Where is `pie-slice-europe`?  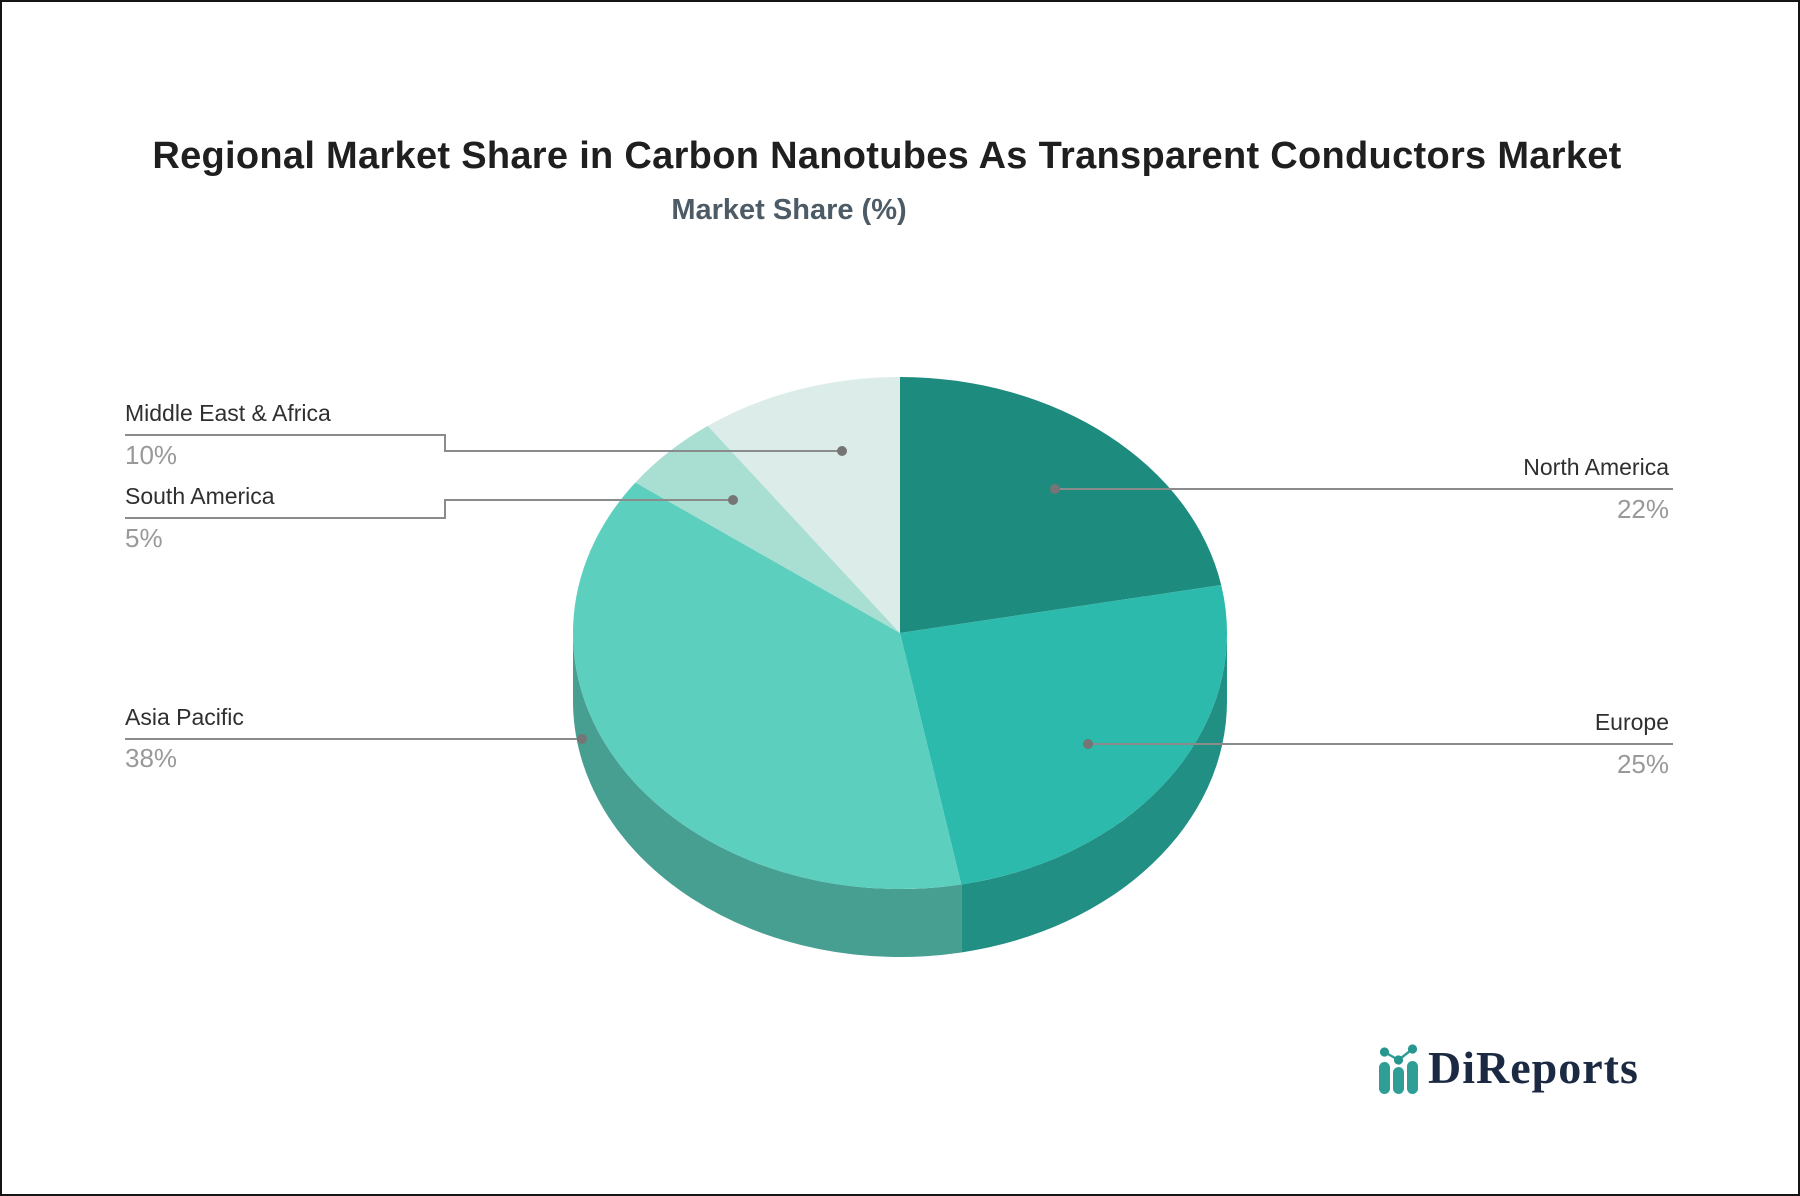 pie-slice-europe is located at coordinates (1063, 735).